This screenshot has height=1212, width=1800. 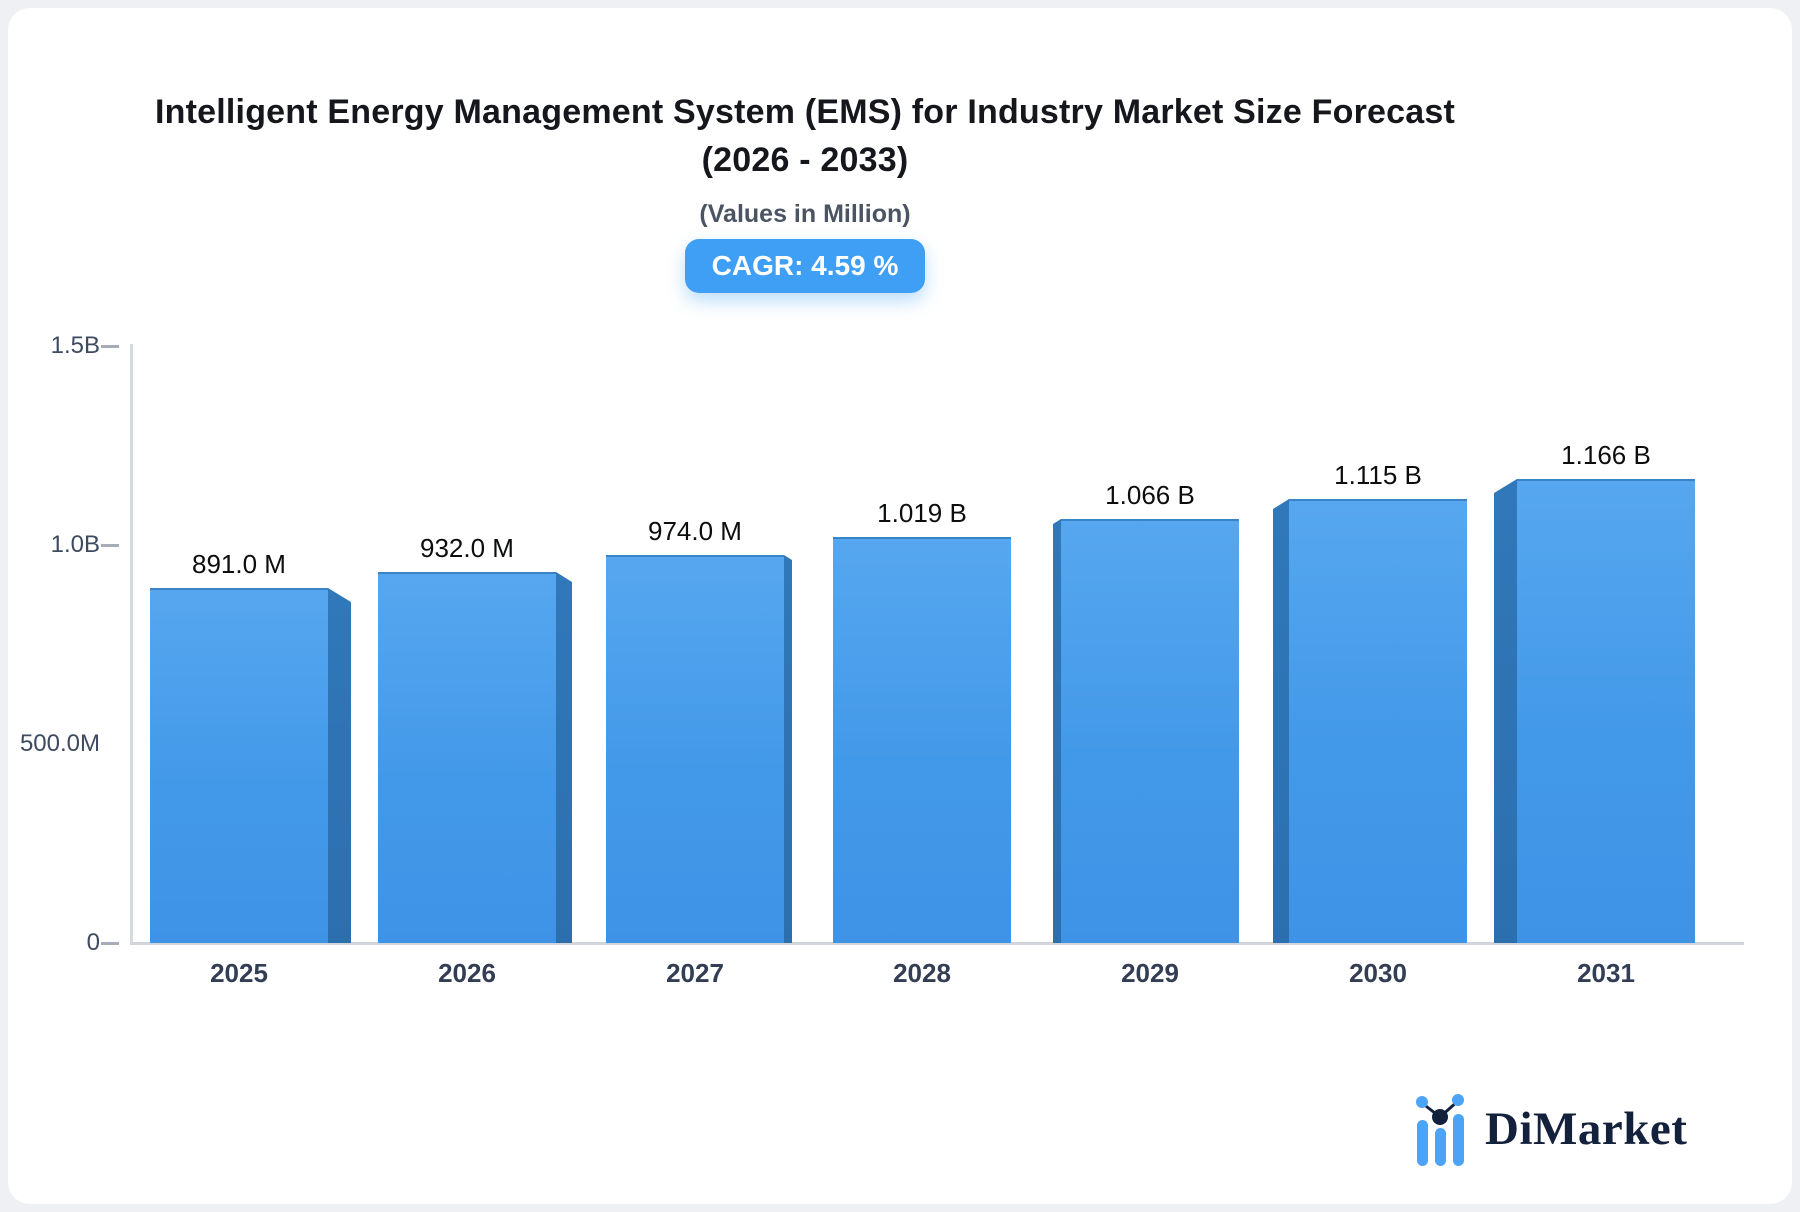 What do you see at coordinates (695, 531) in the screenshot?
I see `bar-value-label: 974.0 M` at bounding box center [695, 531].